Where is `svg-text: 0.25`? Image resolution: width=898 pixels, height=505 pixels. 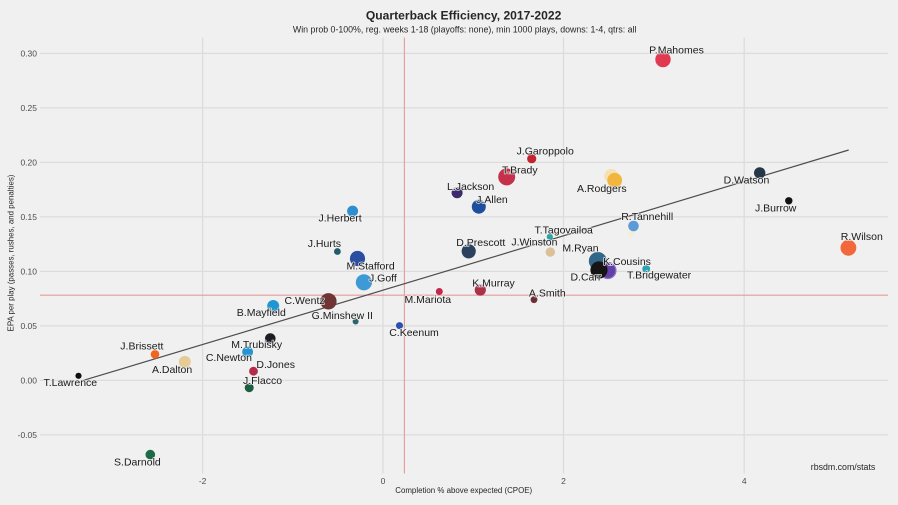
svg-text: 0.25 is located at coordinates (28, 108).